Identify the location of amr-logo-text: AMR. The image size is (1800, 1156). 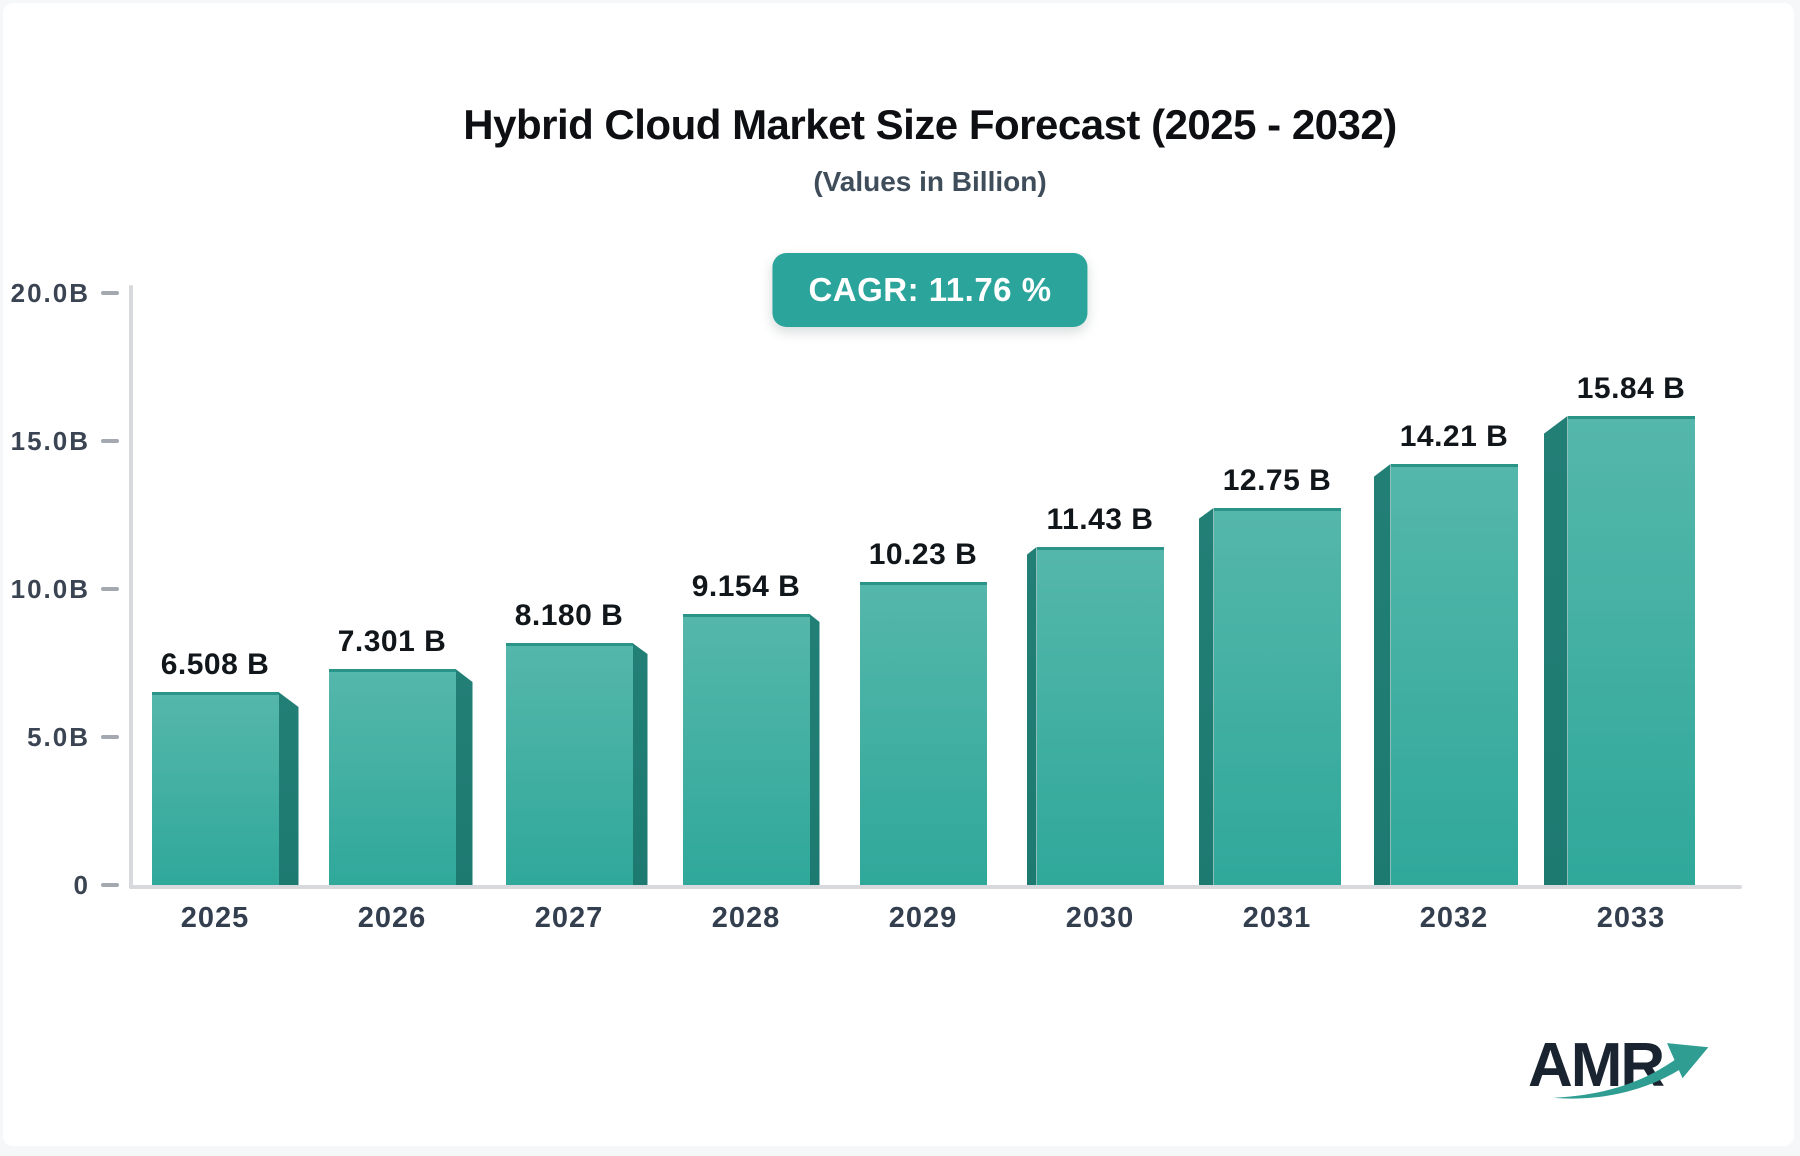
(1596, 1065).